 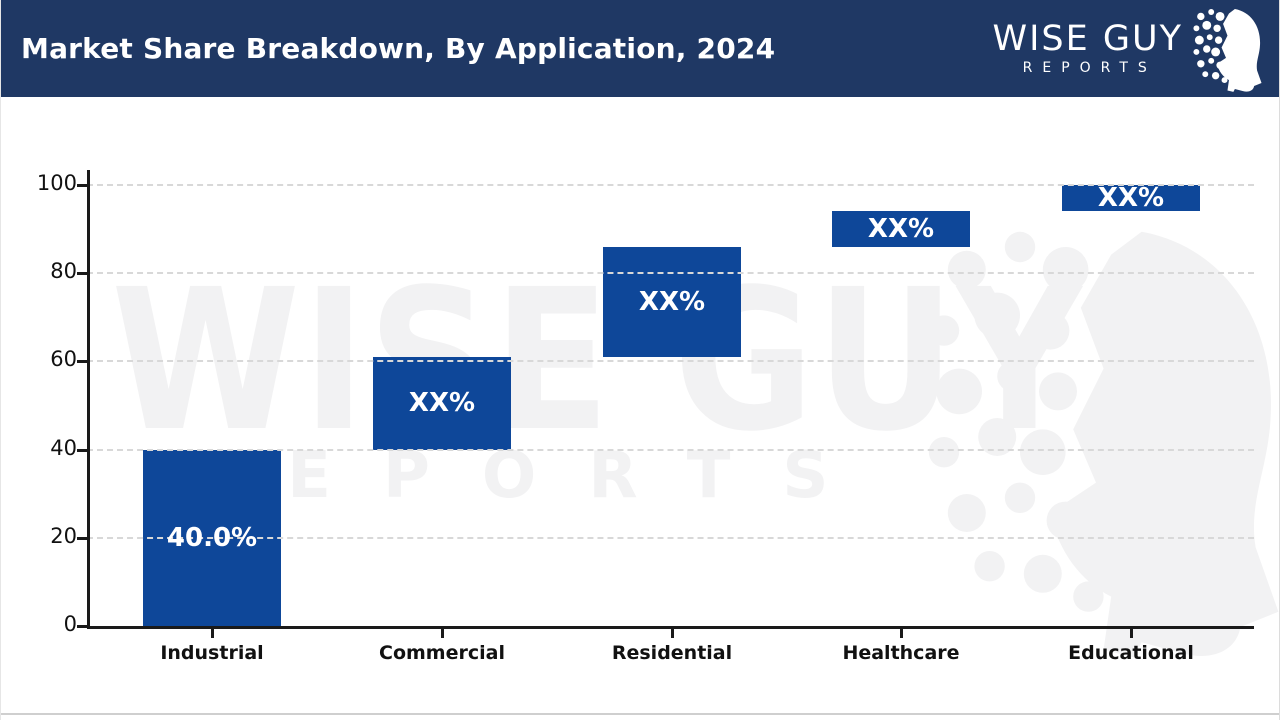 I want to click on x-category-label: Residential, so click(x=672, y=653).